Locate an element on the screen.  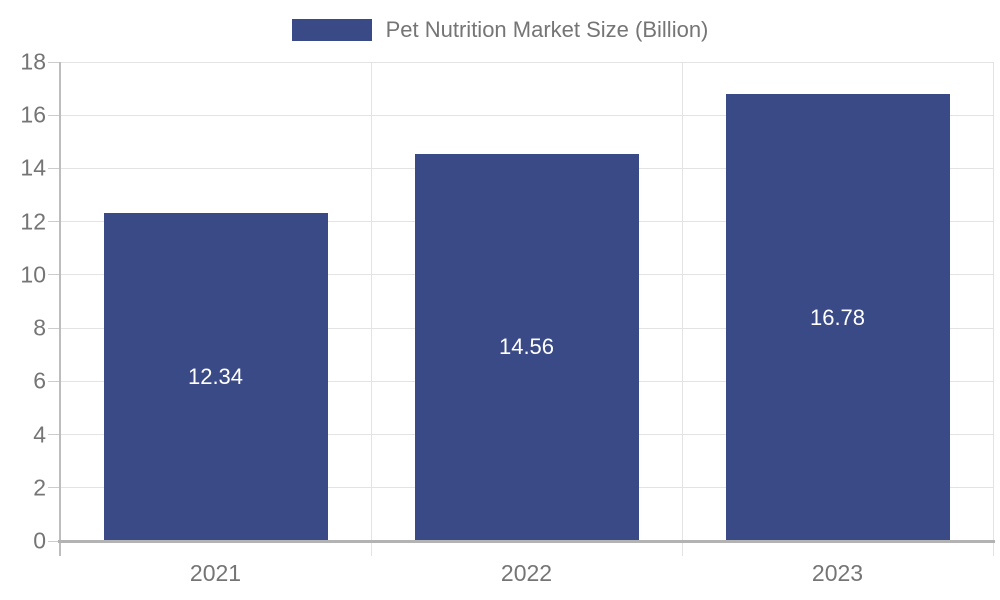
x-tick-label: 2021 is located at coordinates (215, 573).